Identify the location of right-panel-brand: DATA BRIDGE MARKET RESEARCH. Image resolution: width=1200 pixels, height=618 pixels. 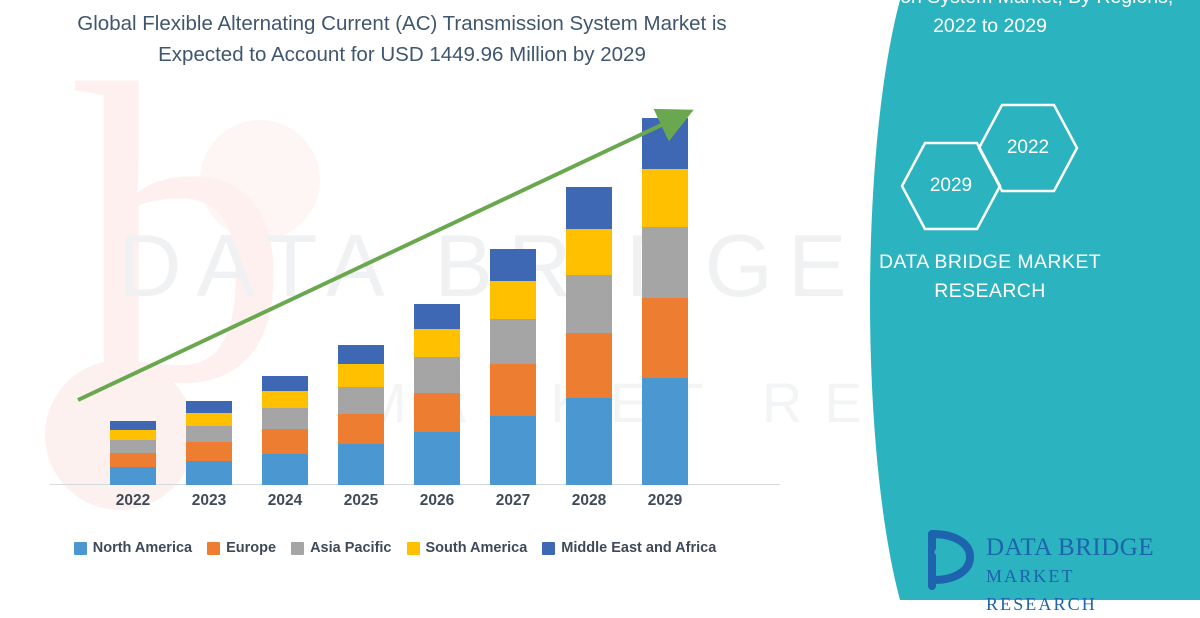
(990, 277).